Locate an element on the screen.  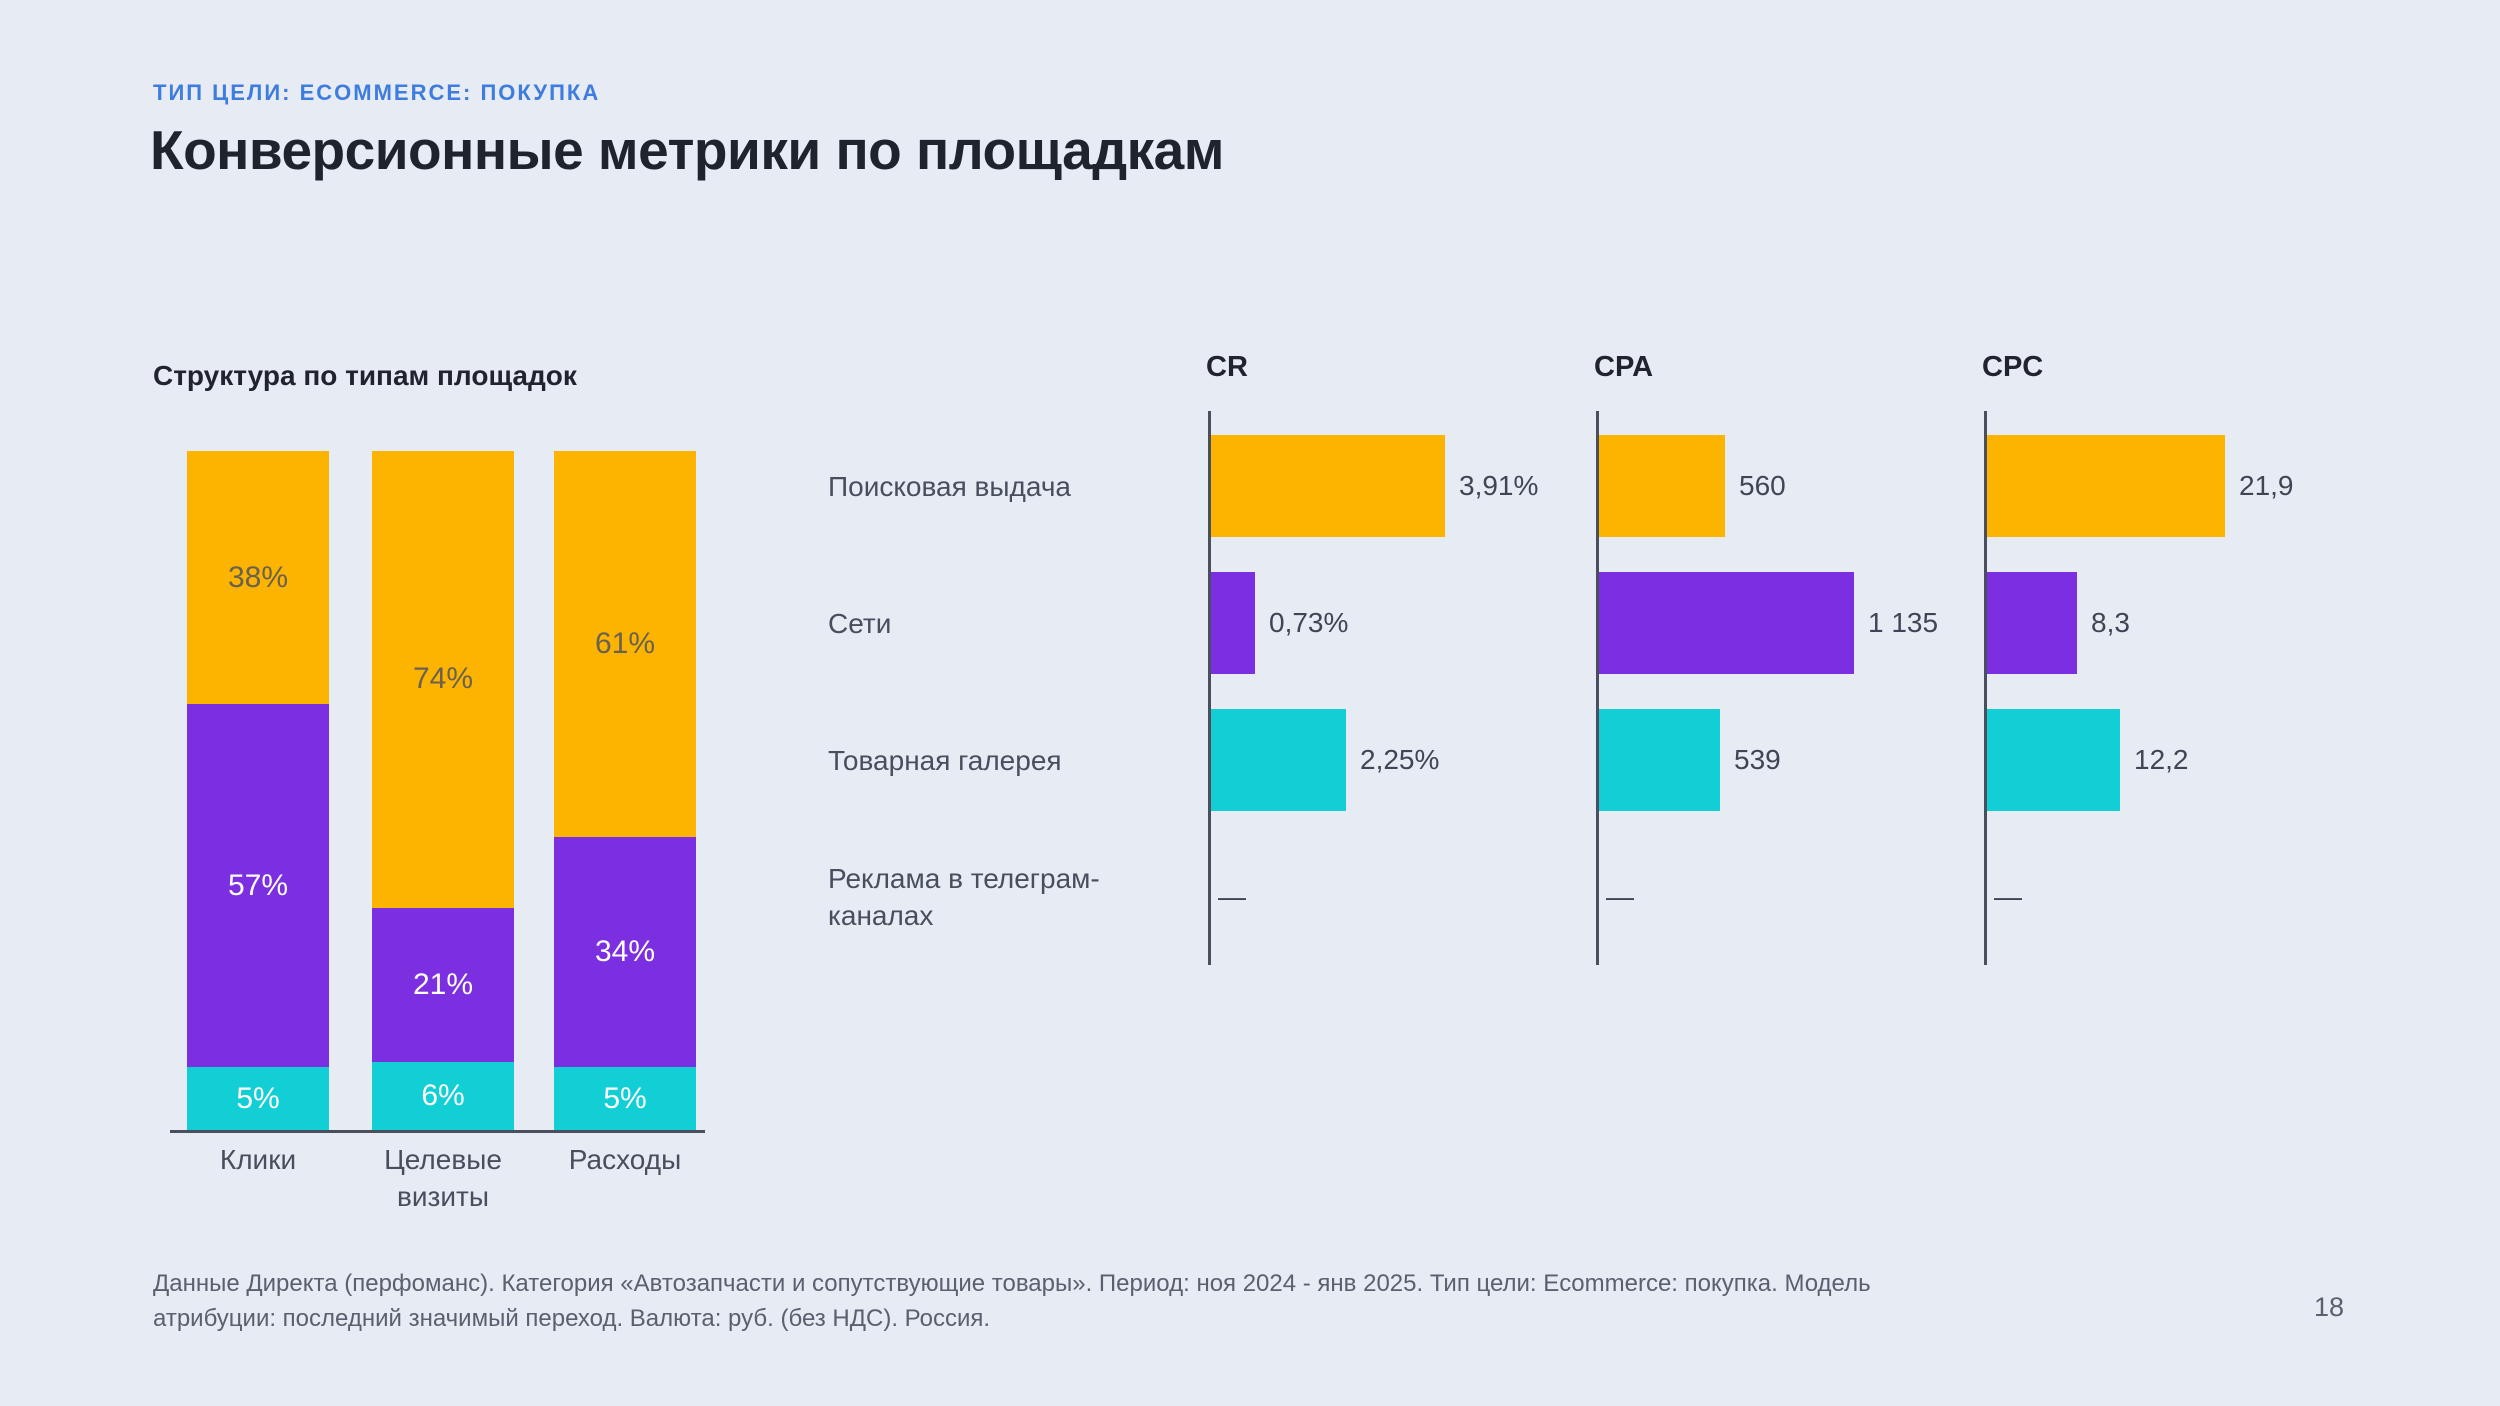
bar-value-label-cr-3: 2,25% is located at coordinates (1400, 759).